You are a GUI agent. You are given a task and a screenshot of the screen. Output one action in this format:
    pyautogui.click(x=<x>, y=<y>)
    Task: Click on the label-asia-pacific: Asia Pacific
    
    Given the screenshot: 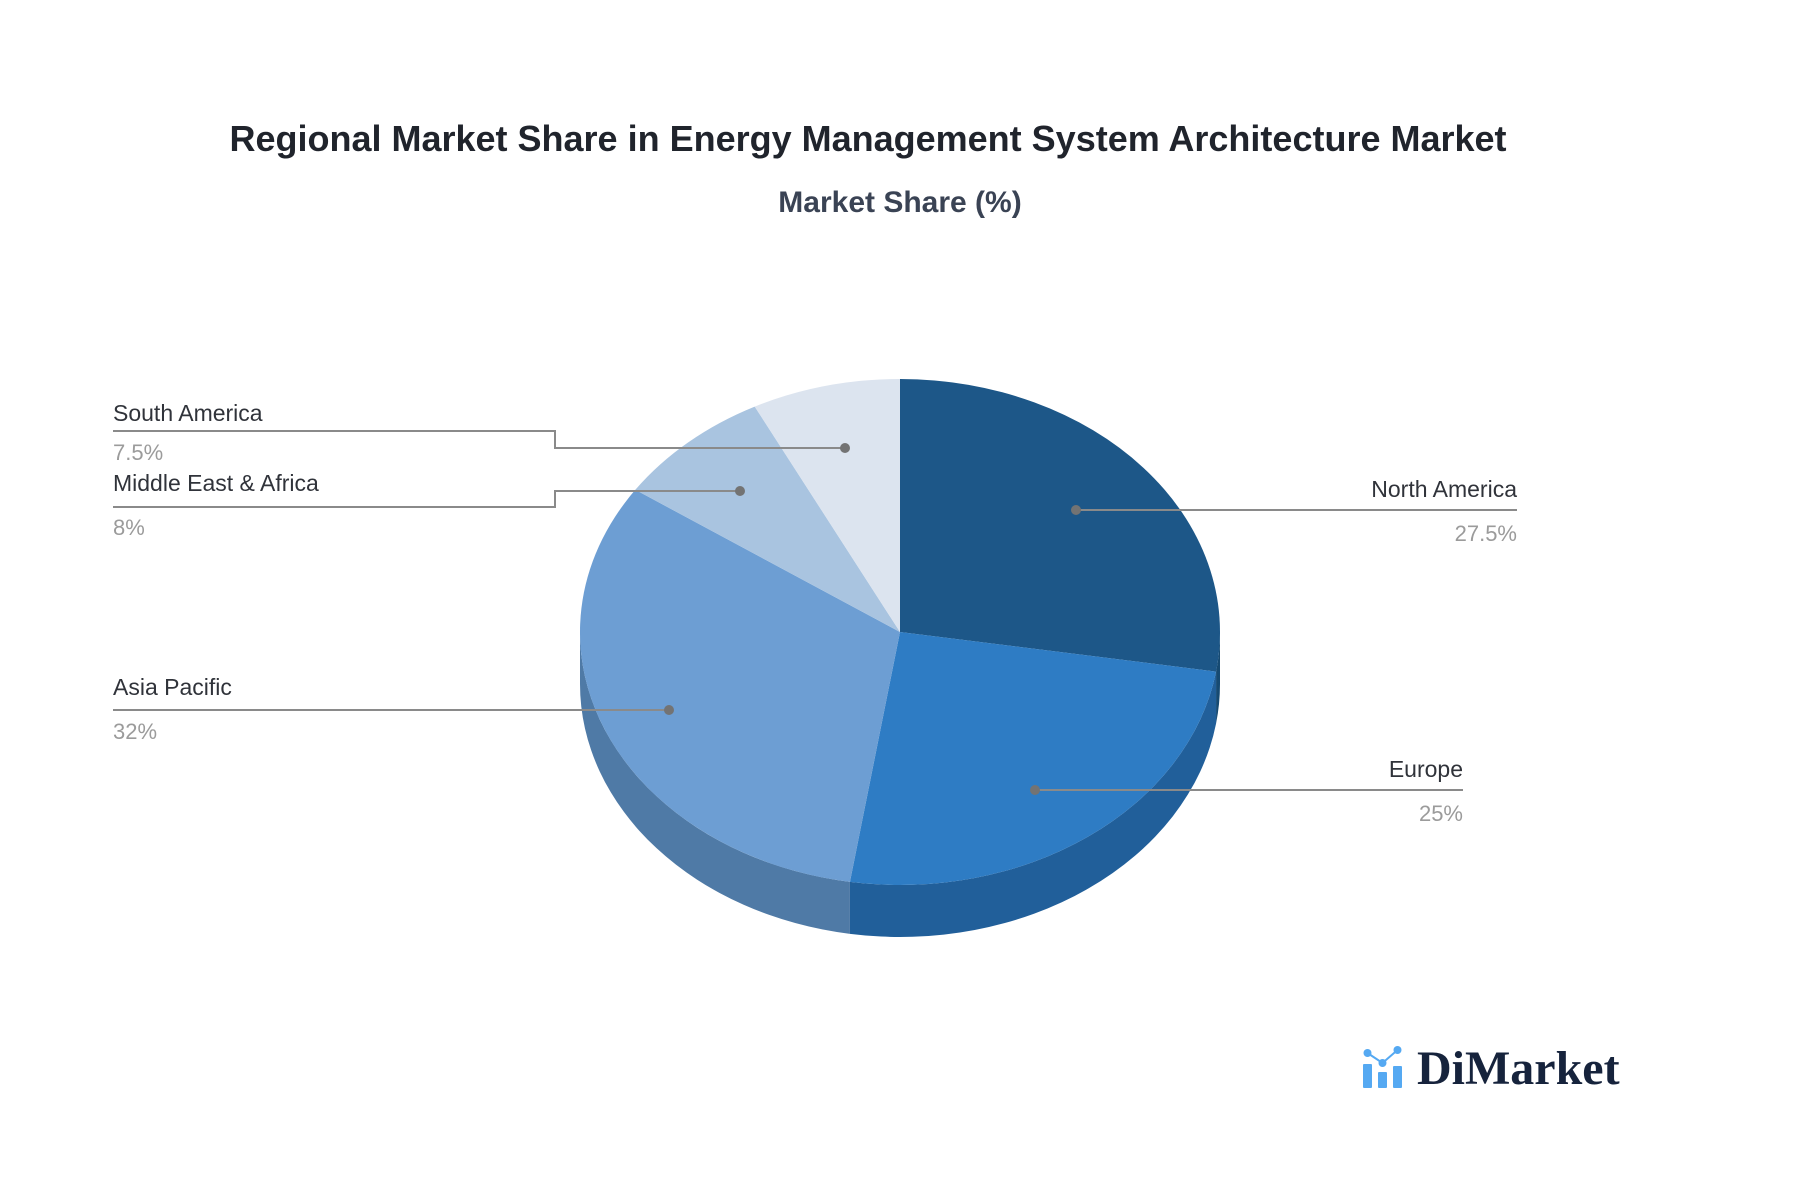 What is the action you would take?
    pyautogui.click(x=172, y=687)
    